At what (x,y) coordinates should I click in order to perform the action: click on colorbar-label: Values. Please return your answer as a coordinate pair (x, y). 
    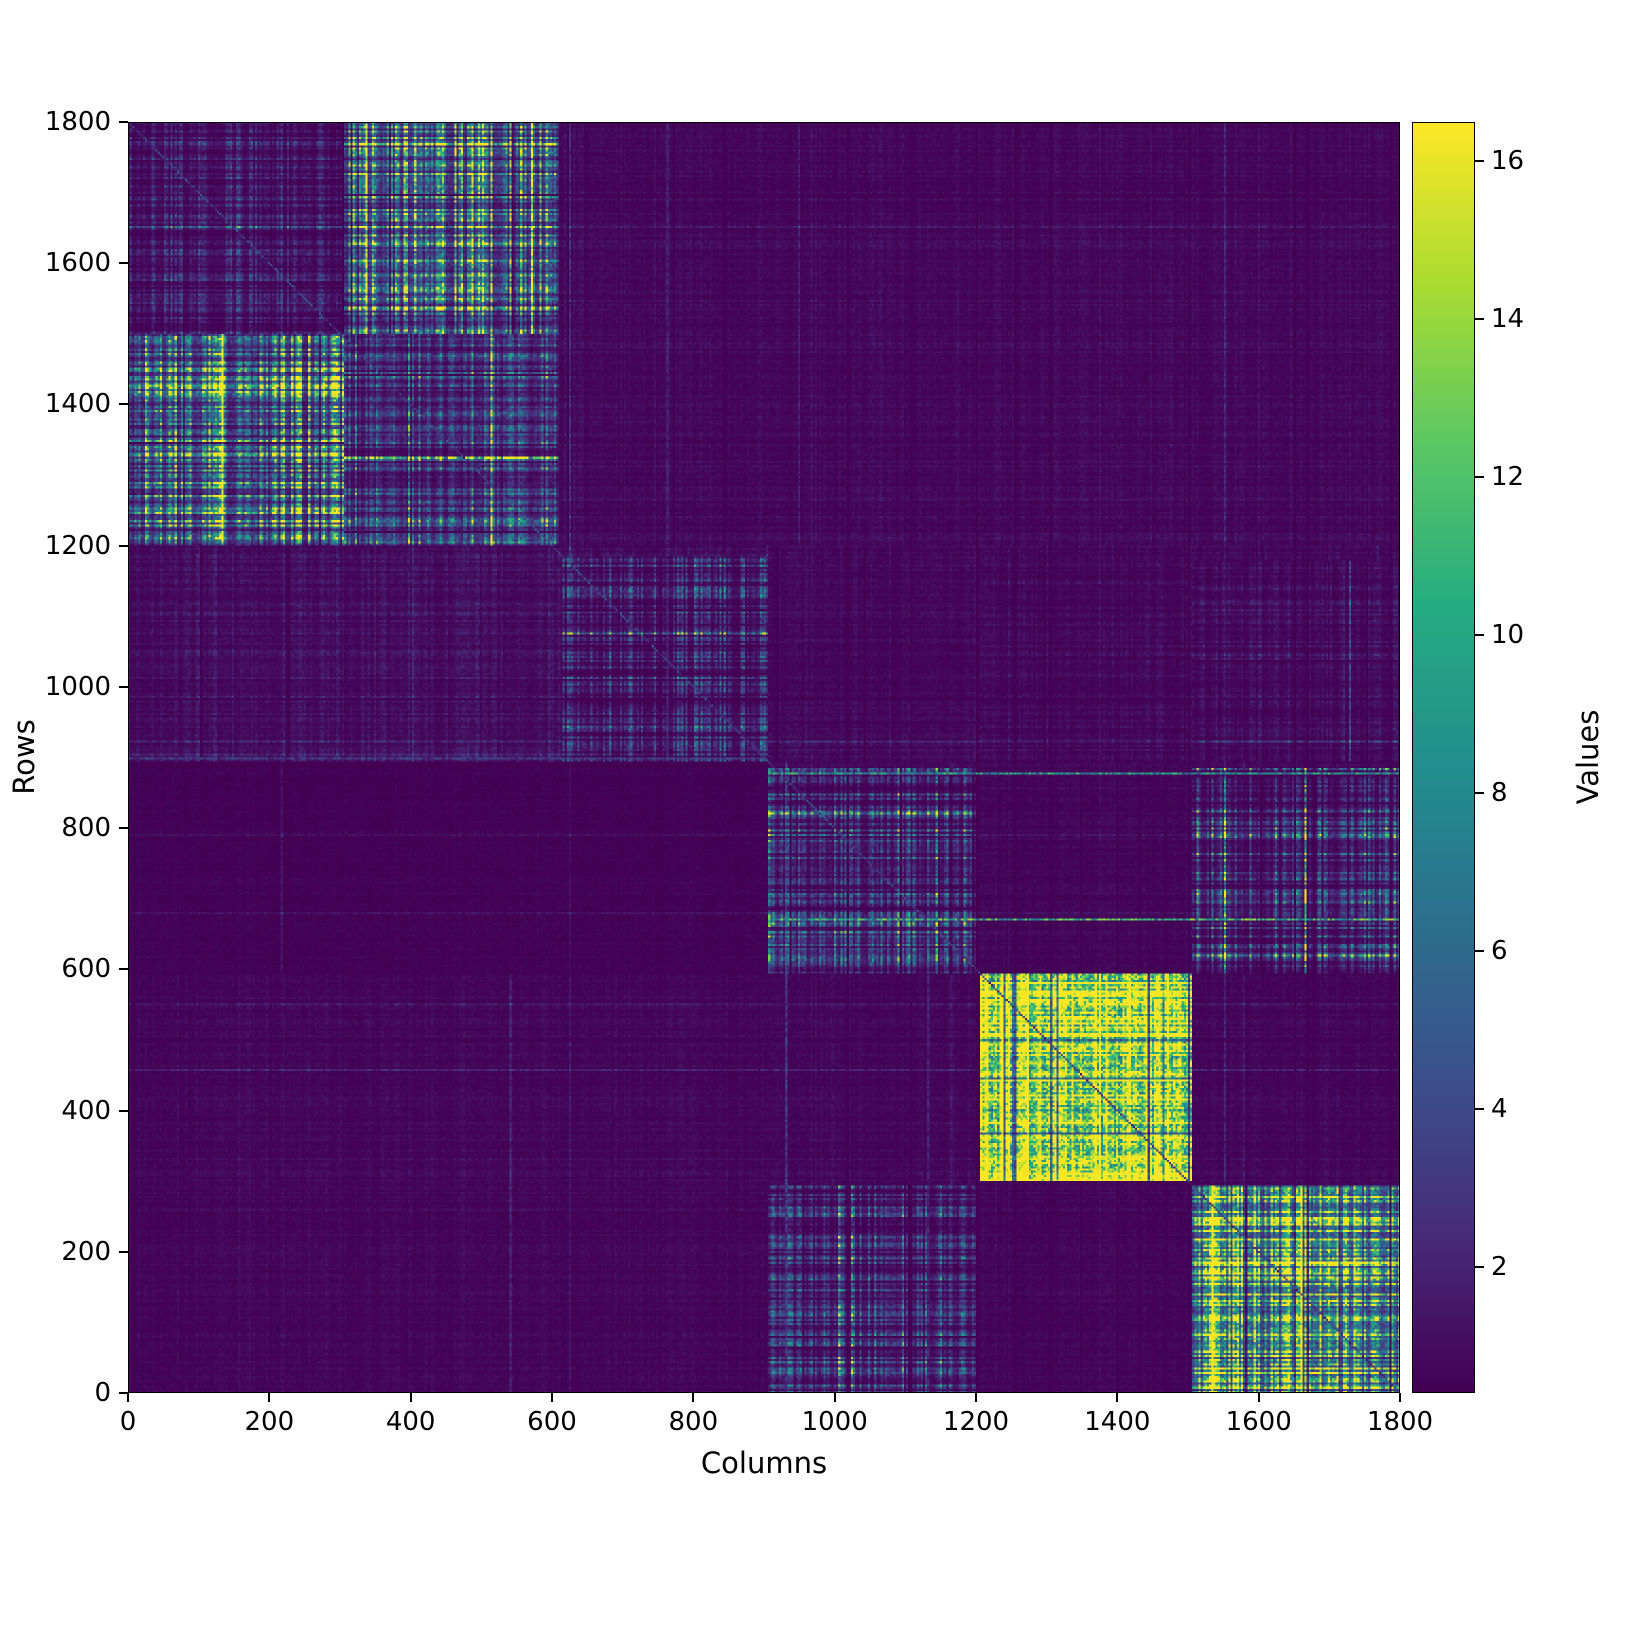
    Looking at the image, I should click on (1588, 757).